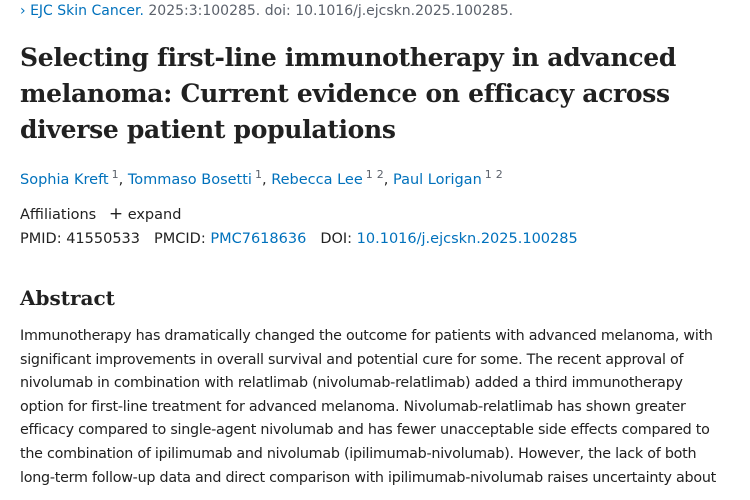  I want to click on identifier-value: 10.1016/j.ejcskn.2025.100285, so click(467, 239).